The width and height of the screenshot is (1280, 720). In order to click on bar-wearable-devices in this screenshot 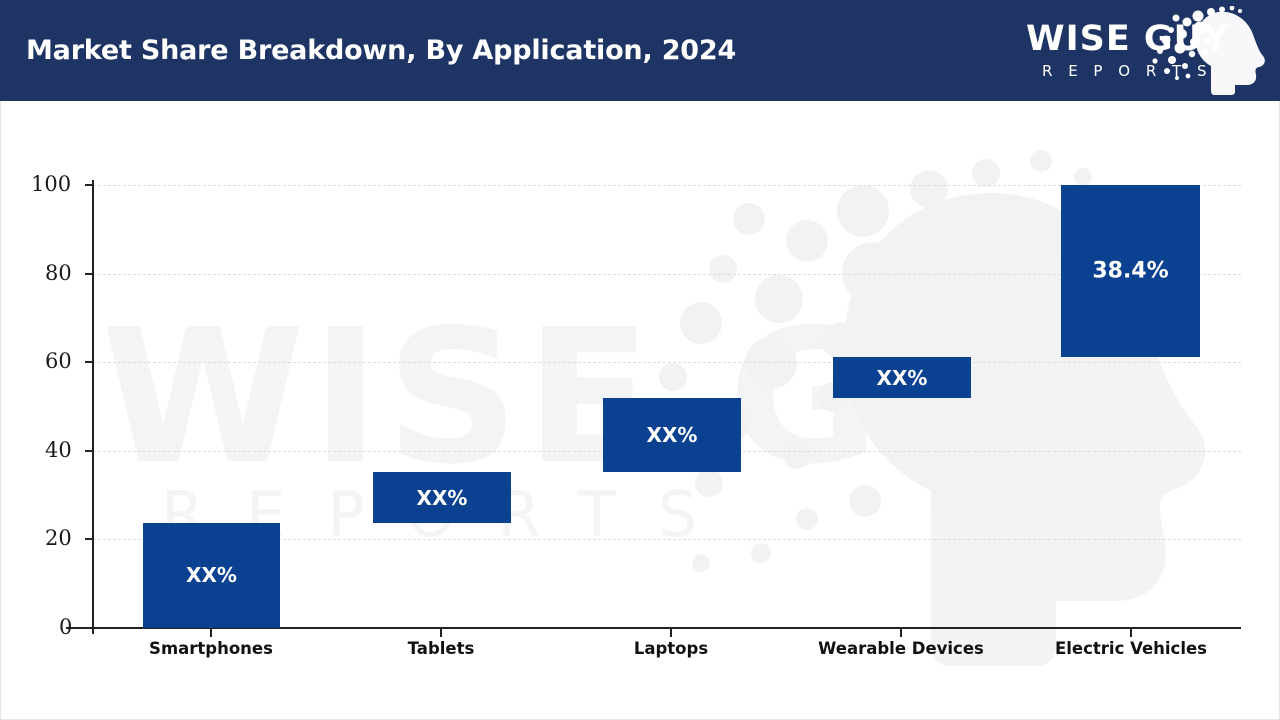, I will do `click(902, 377)`.